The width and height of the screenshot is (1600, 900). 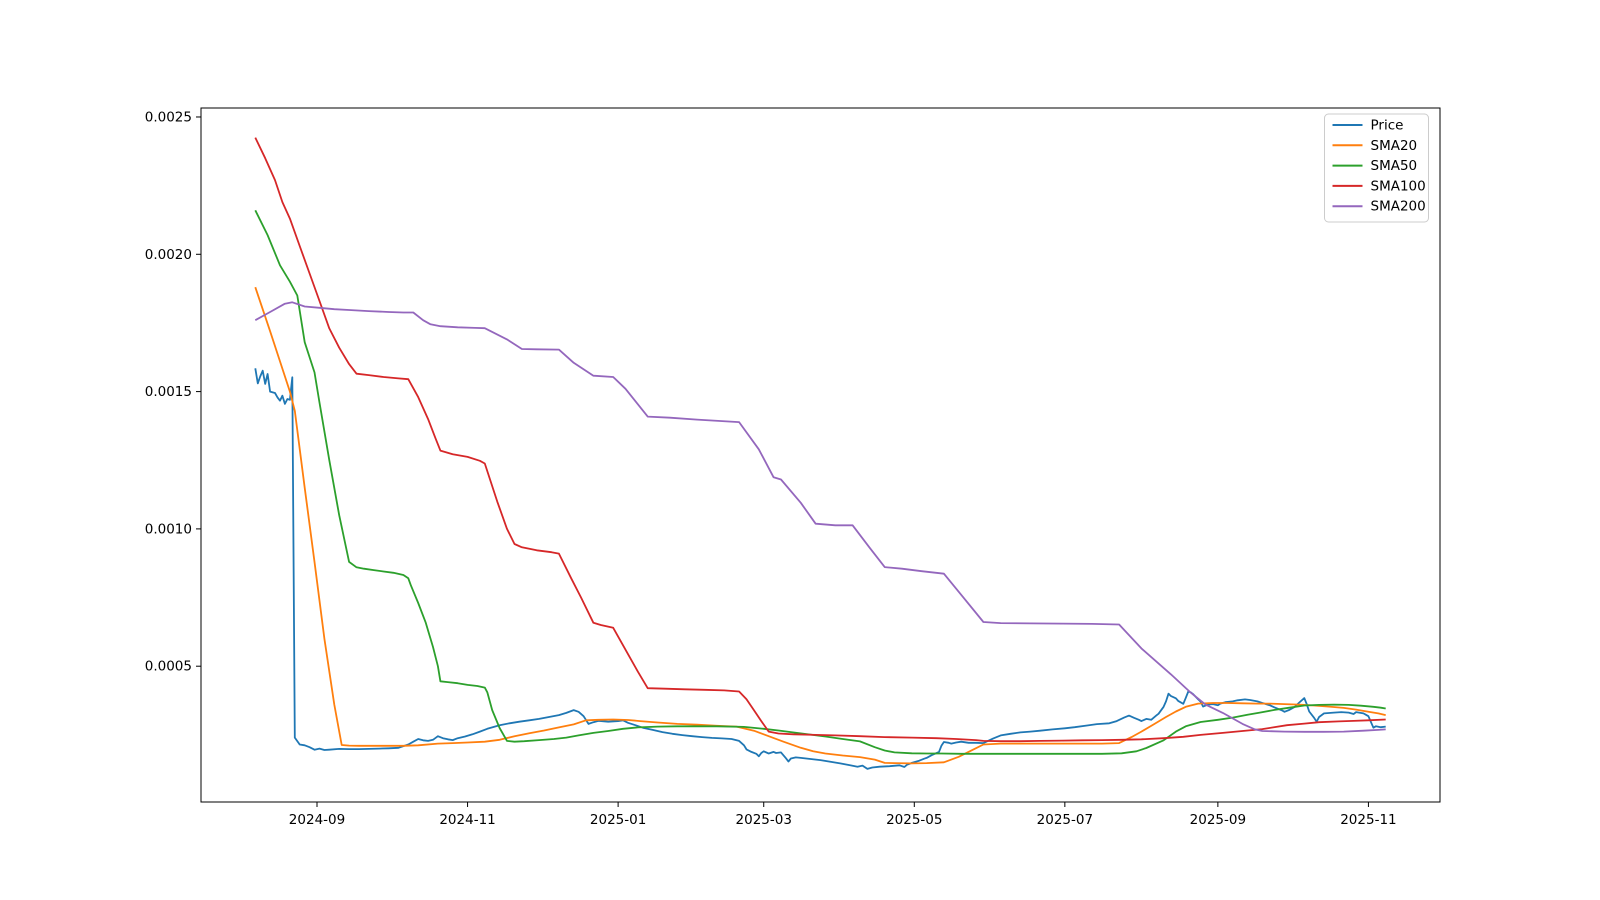 What do you see at coordinates (1368, 820) in the screenshot?
I see `x-tick-label: 2025-11` at bounding box center [1368, 820].